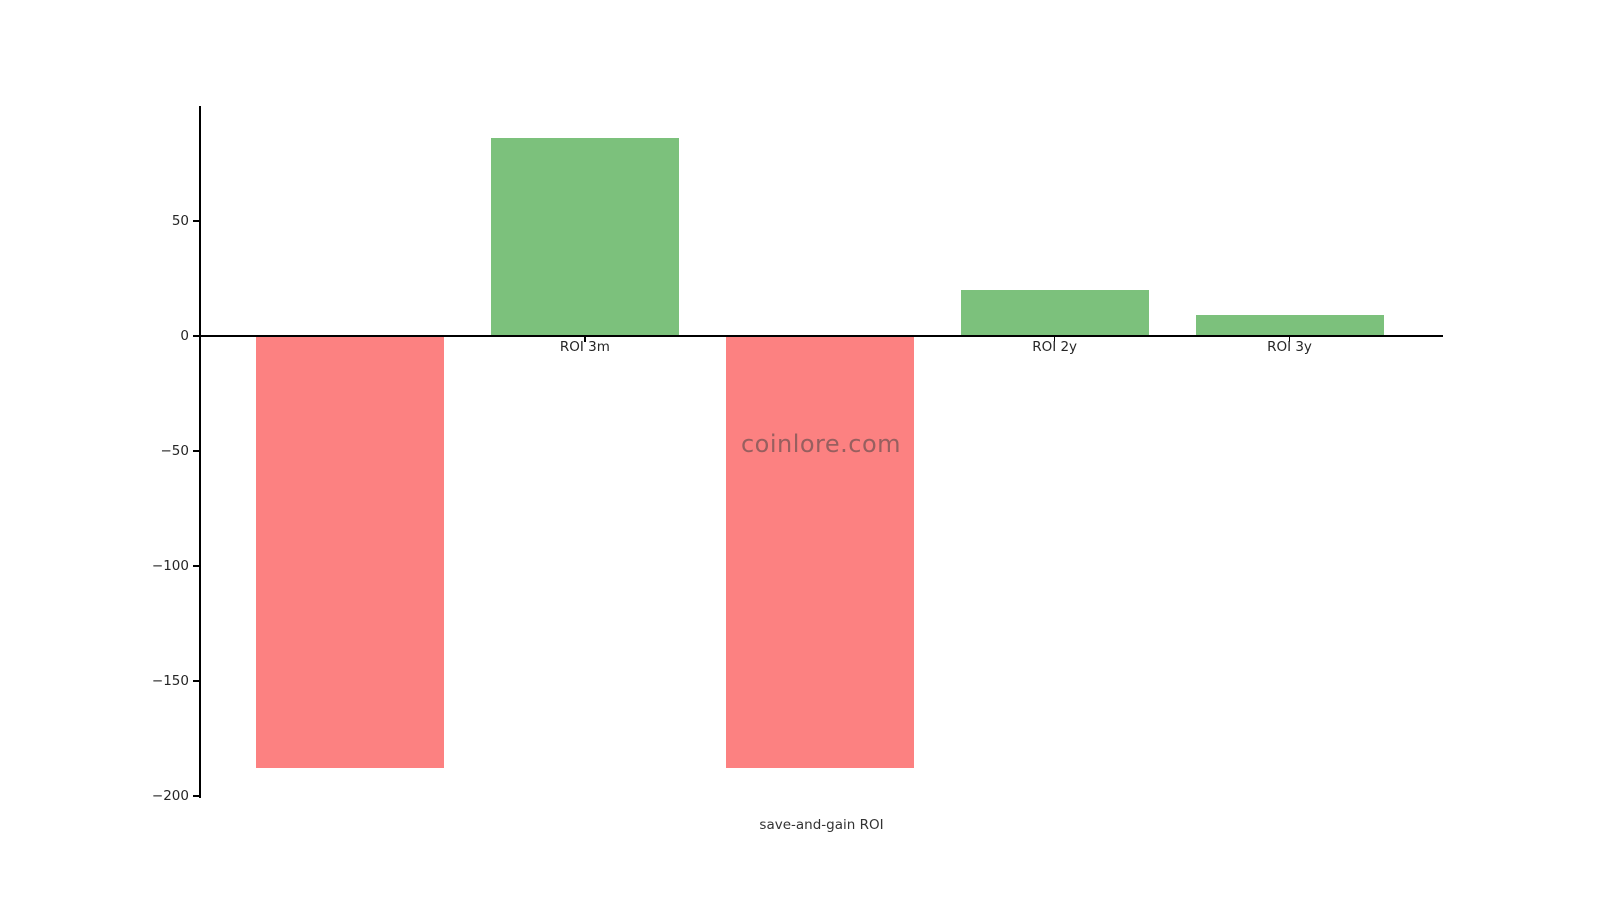 The height and width of the screenshot is (900, 1600). What do you see at coordinates (584, 346) in the screenshot?
I see `x-tick-label: ROI 3m` at bounding box center [584, 346].